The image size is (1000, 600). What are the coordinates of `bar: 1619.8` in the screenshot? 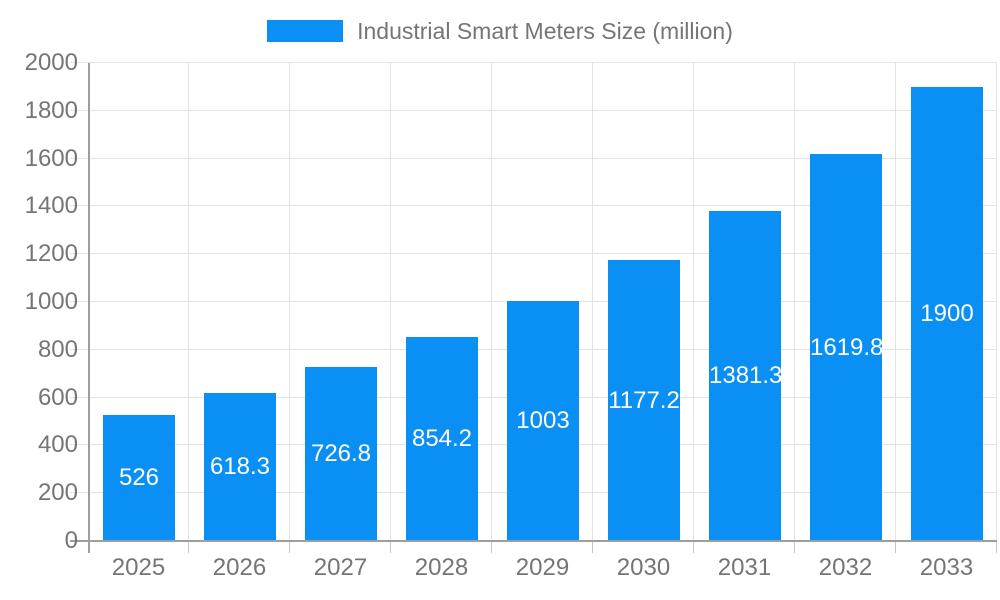 It's located at (847, 347).